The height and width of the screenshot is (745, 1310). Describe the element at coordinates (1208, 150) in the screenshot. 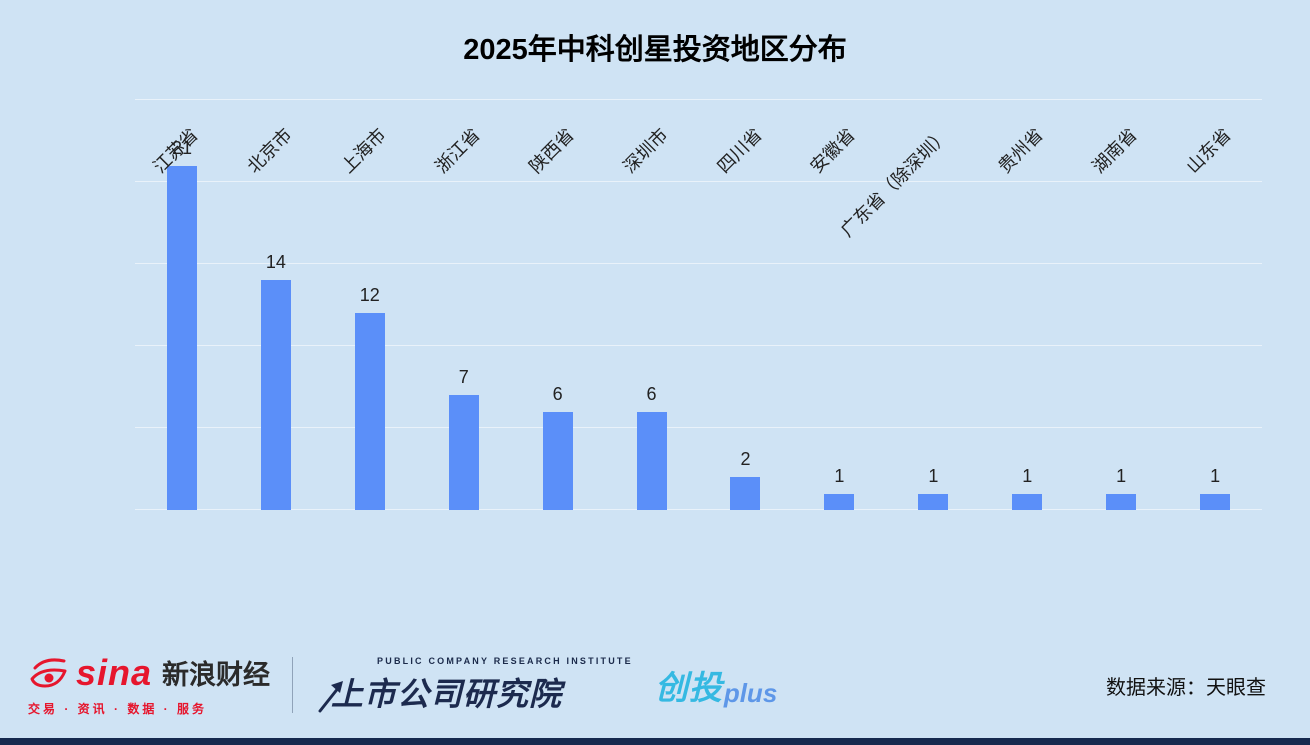

I see `bar-category-label: 山东省` at that location.